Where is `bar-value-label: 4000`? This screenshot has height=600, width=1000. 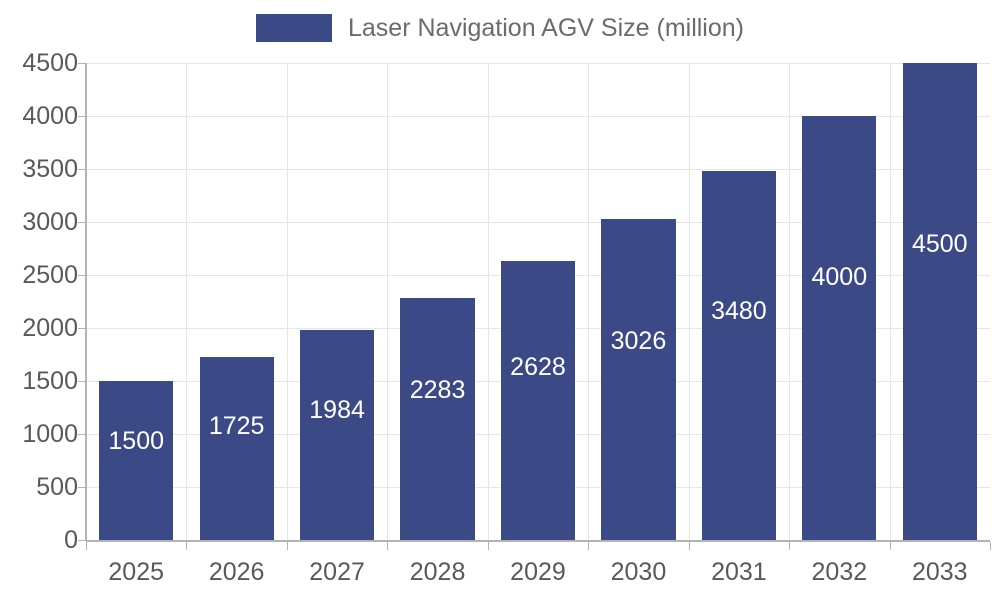 bar-value-label: 4000 is located at coordinates (839, 277).